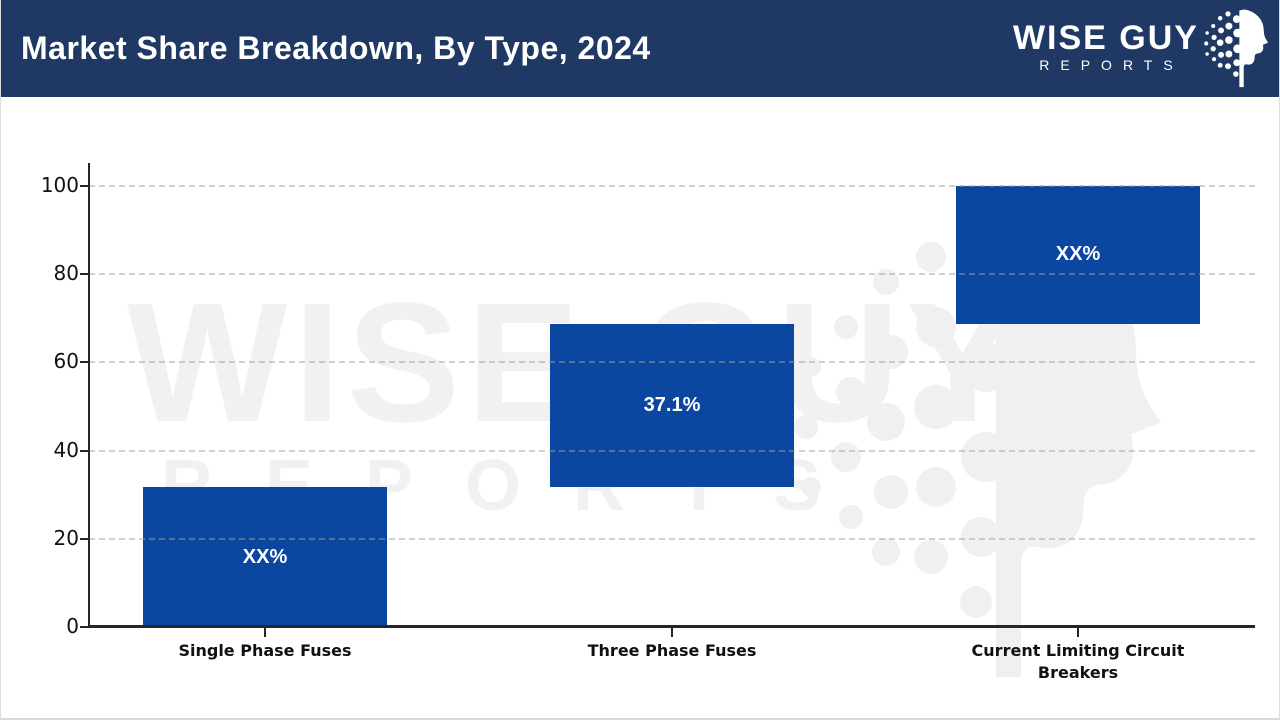  I want to click on logo-subtitle: REPORTS, so click(1111, 65).